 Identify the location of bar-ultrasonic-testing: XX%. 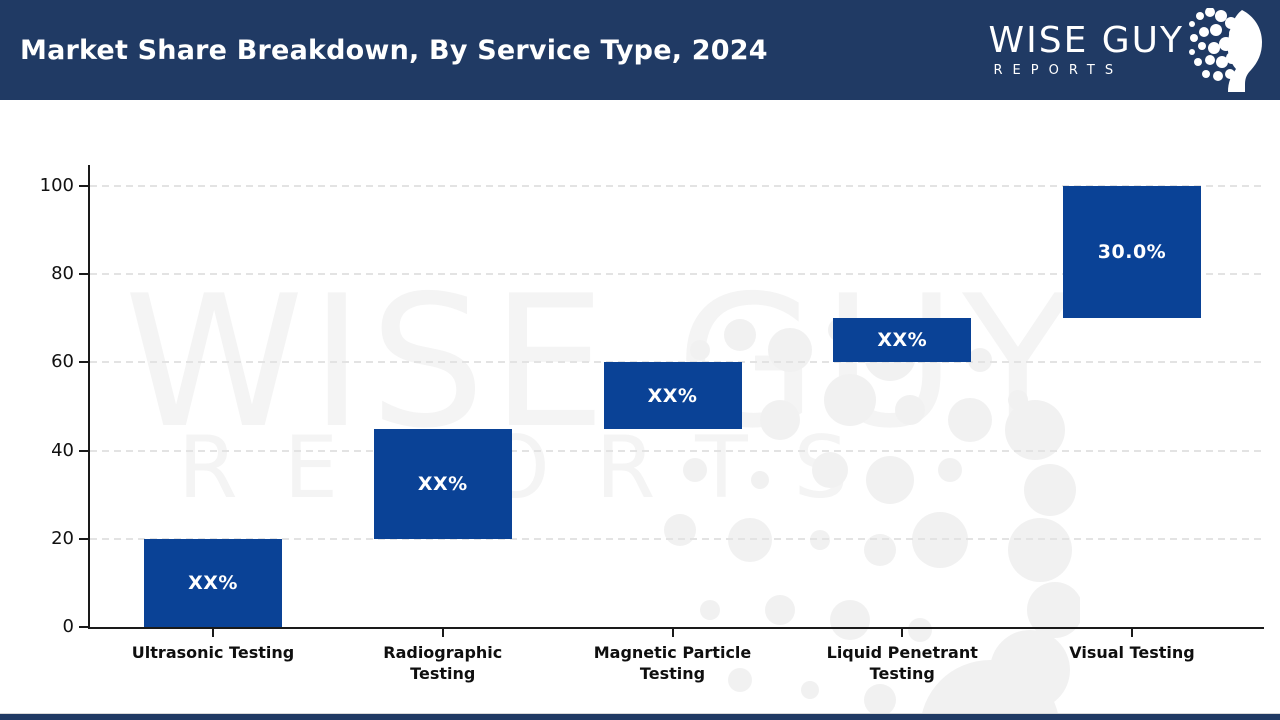
(213, 582).